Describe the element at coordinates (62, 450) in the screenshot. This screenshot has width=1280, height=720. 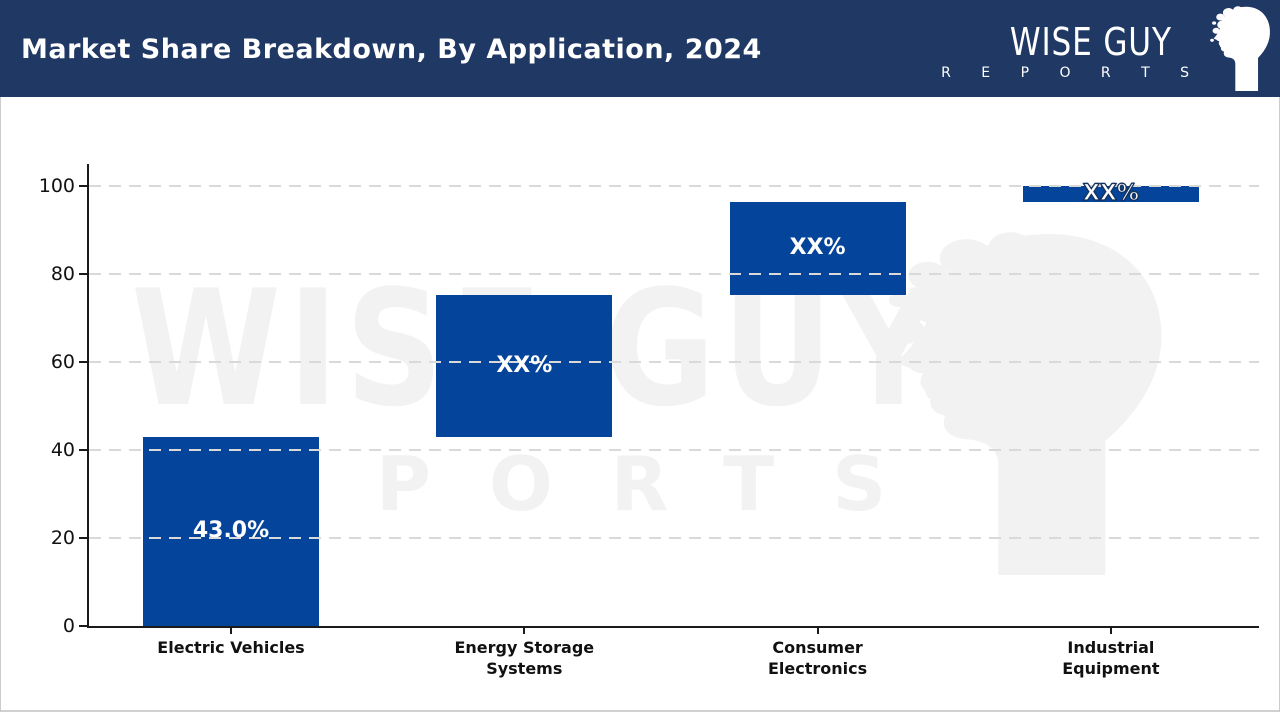
I see `y-tick-label: 40` at that location.